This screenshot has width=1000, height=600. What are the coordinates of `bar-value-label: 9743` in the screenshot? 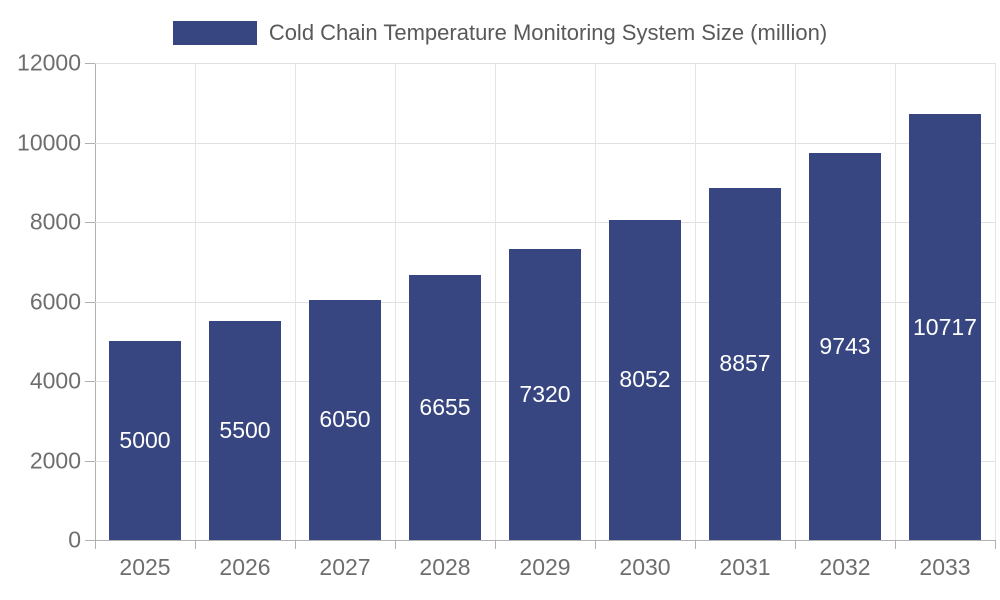 It's located at (845, 345).